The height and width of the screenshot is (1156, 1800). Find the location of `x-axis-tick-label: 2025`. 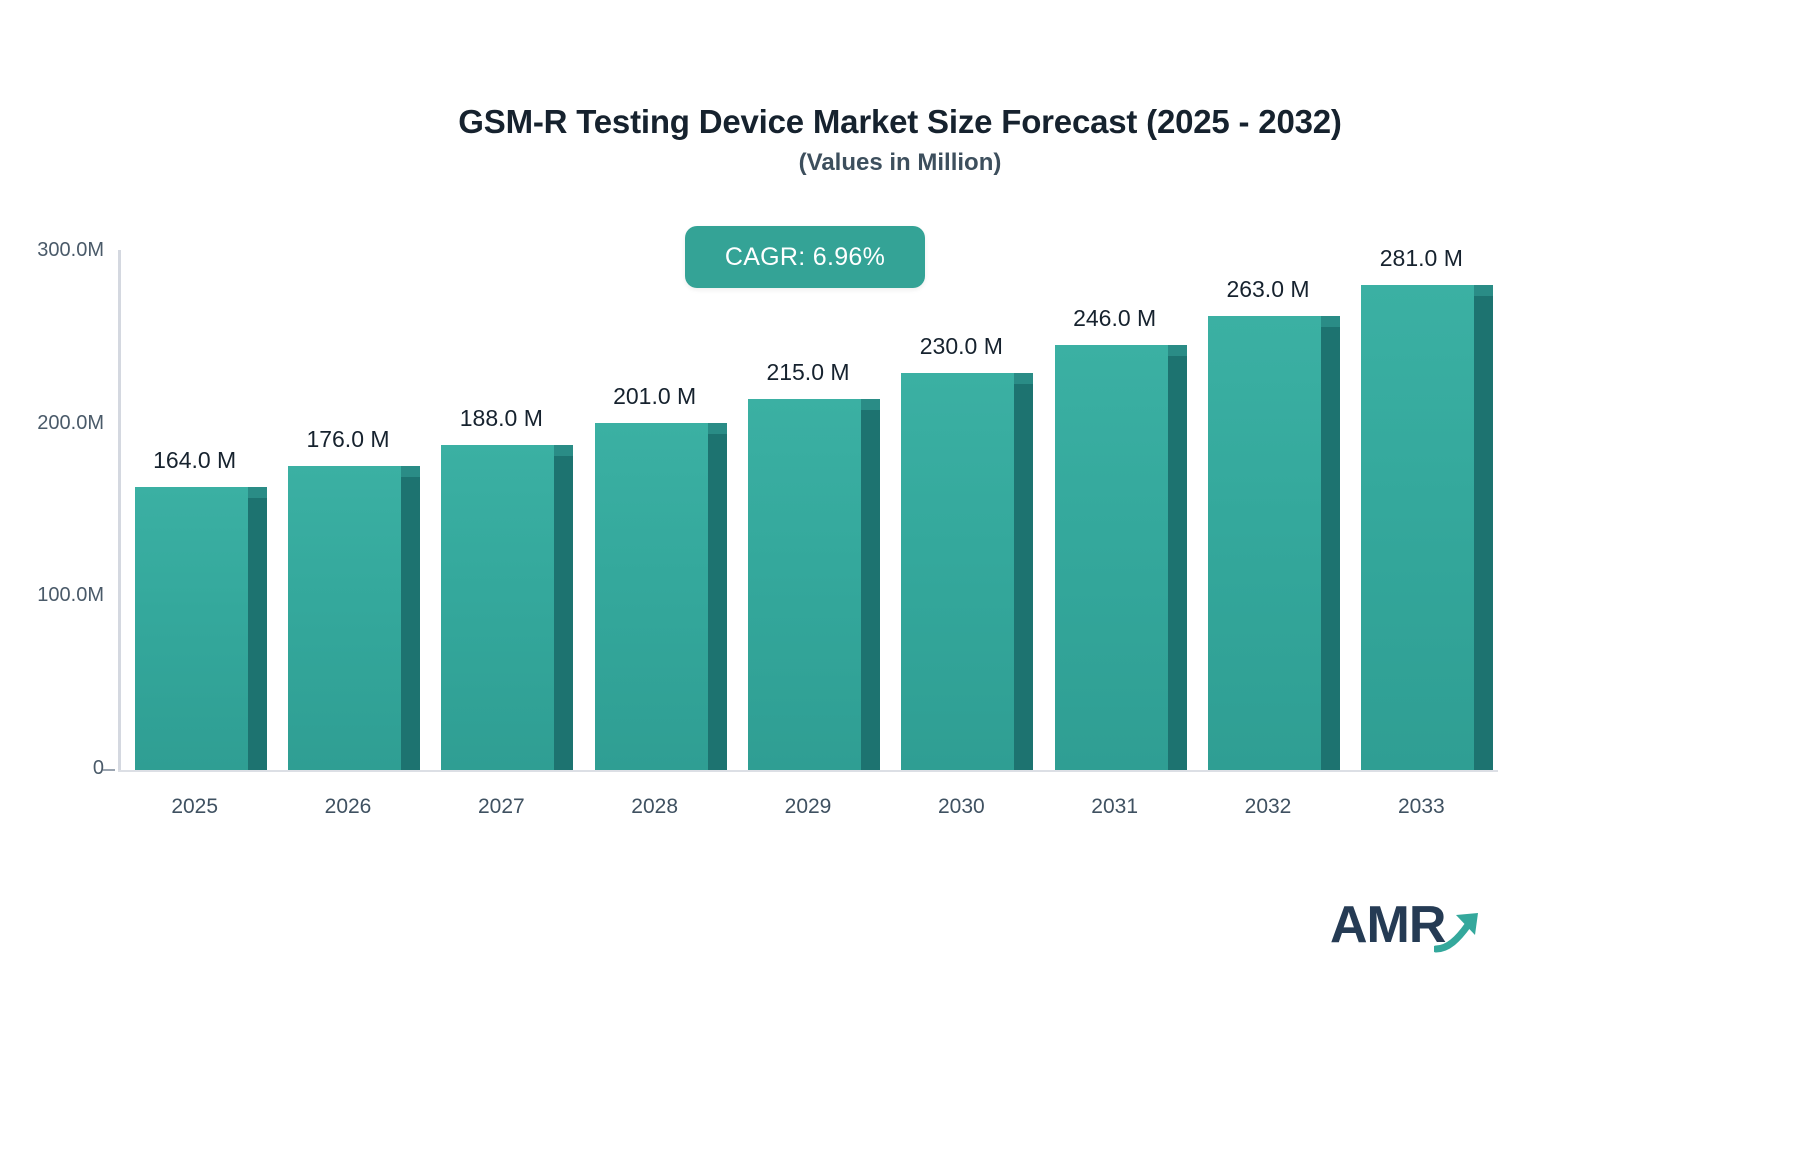

x-axis-tick-label: 2025 is located at coordinates (195, 806).